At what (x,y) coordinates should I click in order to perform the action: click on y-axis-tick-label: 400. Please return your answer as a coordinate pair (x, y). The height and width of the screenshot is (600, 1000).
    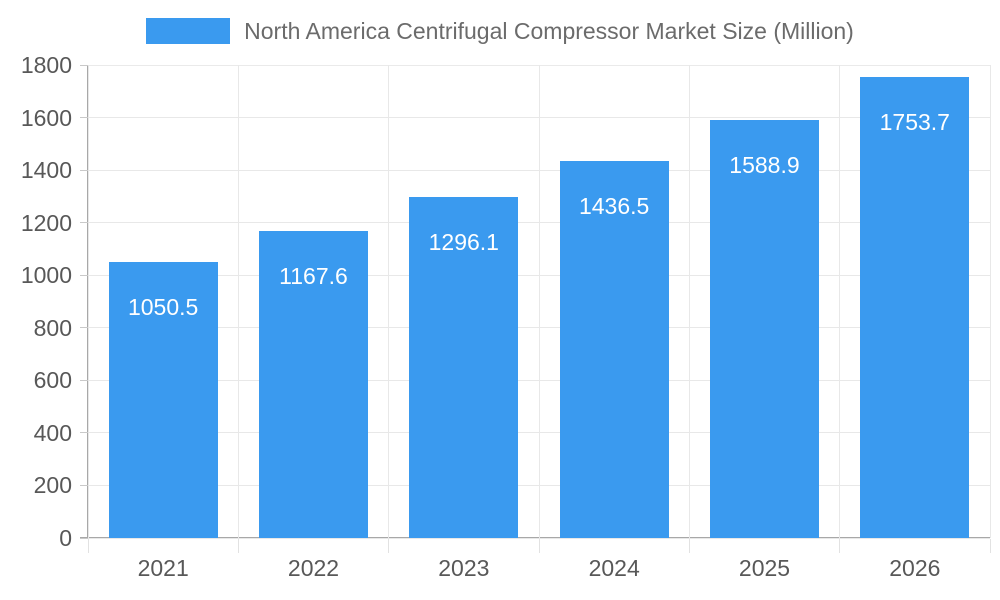
    Looking at the image, I should click on (52, 432).